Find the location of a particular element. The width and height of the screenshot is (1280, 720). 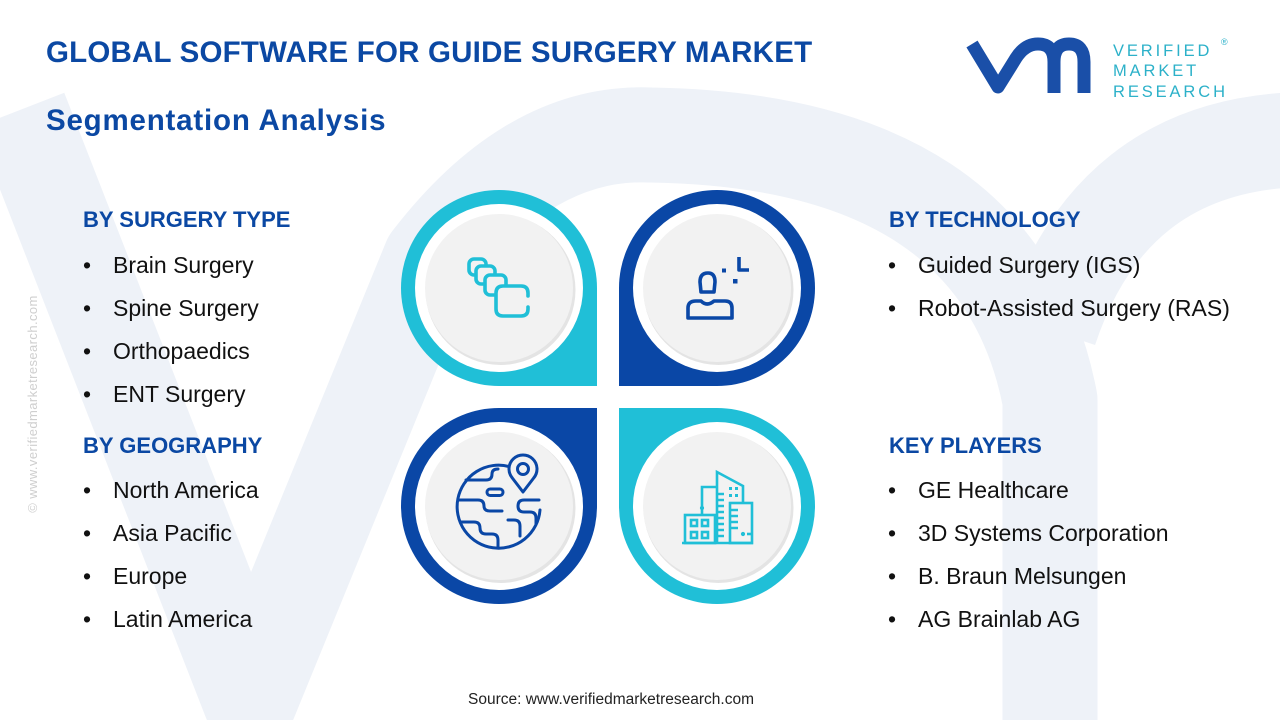

list-item-text: Spine Surgery is located at coordinates (186, 308).